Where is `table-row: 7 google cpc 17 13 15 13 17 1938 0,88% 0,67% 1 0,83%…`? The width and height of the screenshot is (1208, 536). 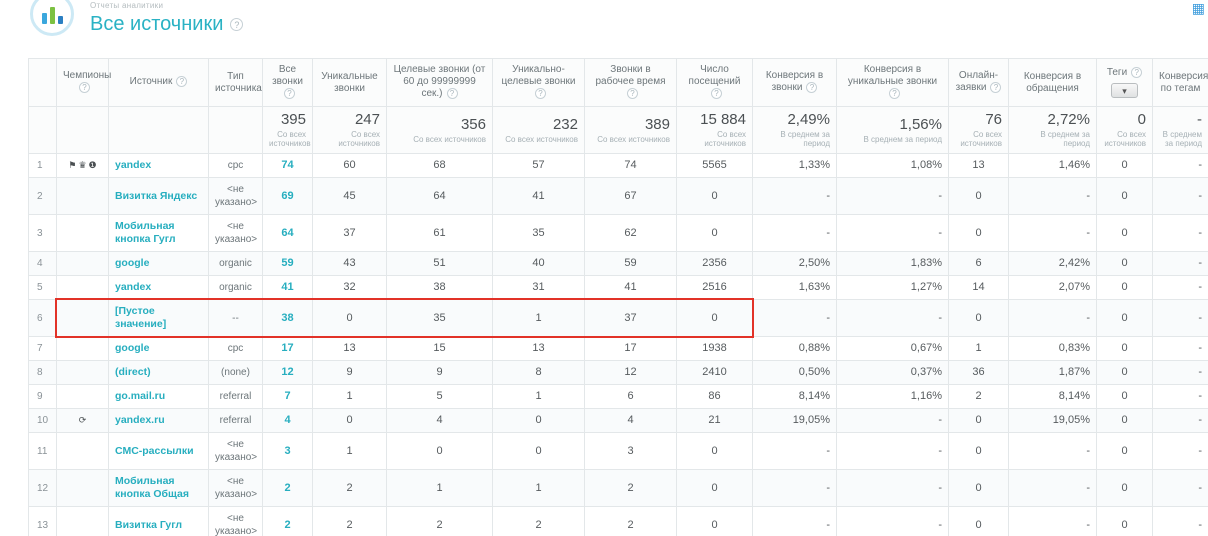
table-row: 7 google cpc 17 13 15 13 17 1938 0,88% 0,67% 1 0,83%… is located at coordinates (618, 348).